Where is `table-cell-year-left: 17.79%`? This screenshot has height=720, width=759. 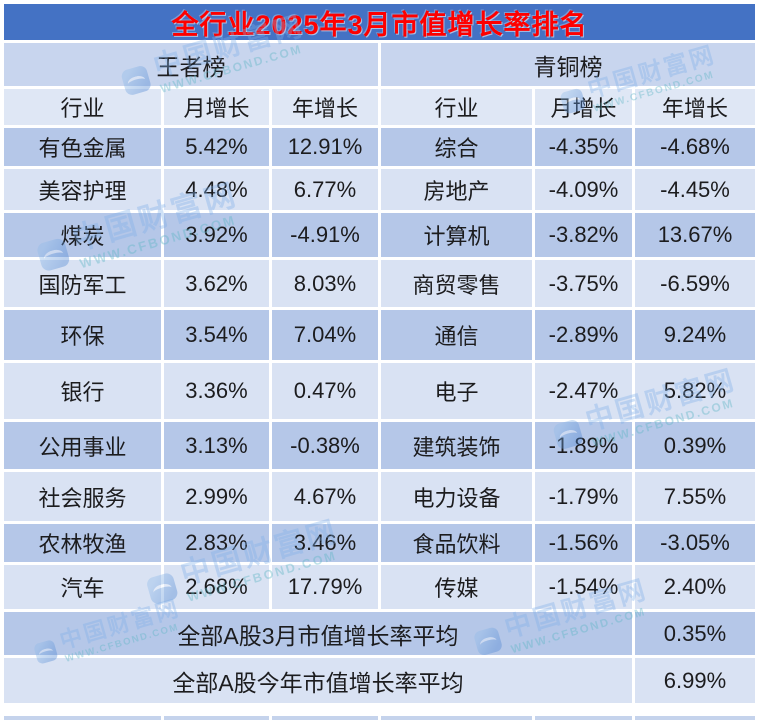 table-cell-year-left: 17.79% is located at coordinates (325, 587).